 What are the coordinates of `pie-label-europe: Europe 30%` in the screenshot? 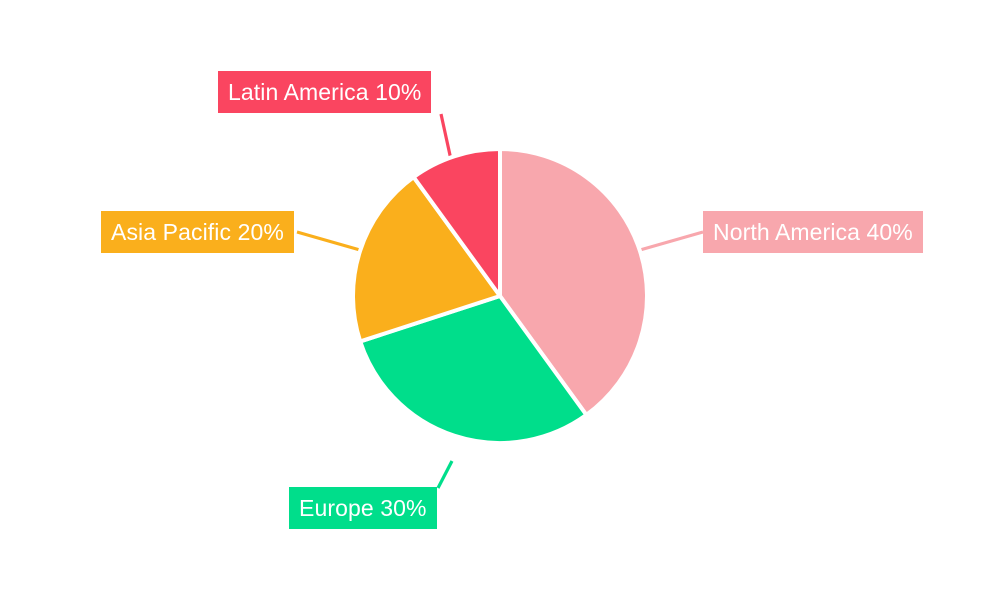 It's located at (363, 508).